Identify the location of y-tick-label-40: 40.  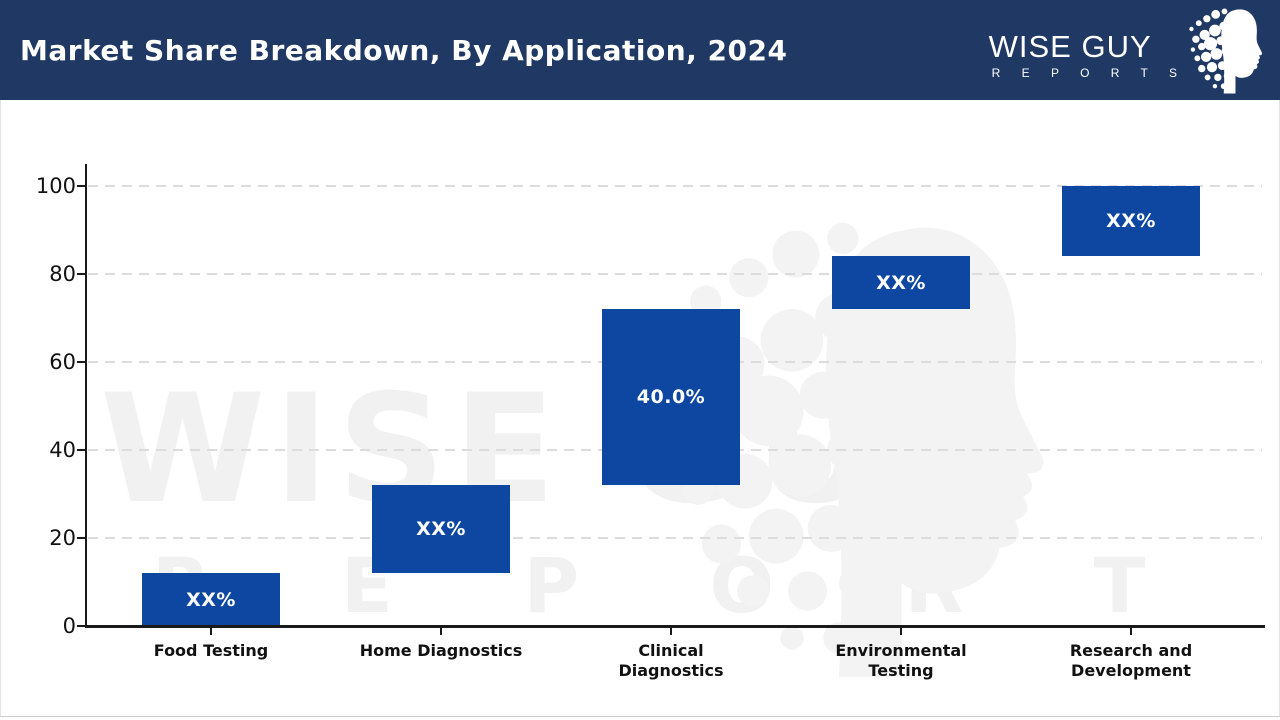
(62, 450).